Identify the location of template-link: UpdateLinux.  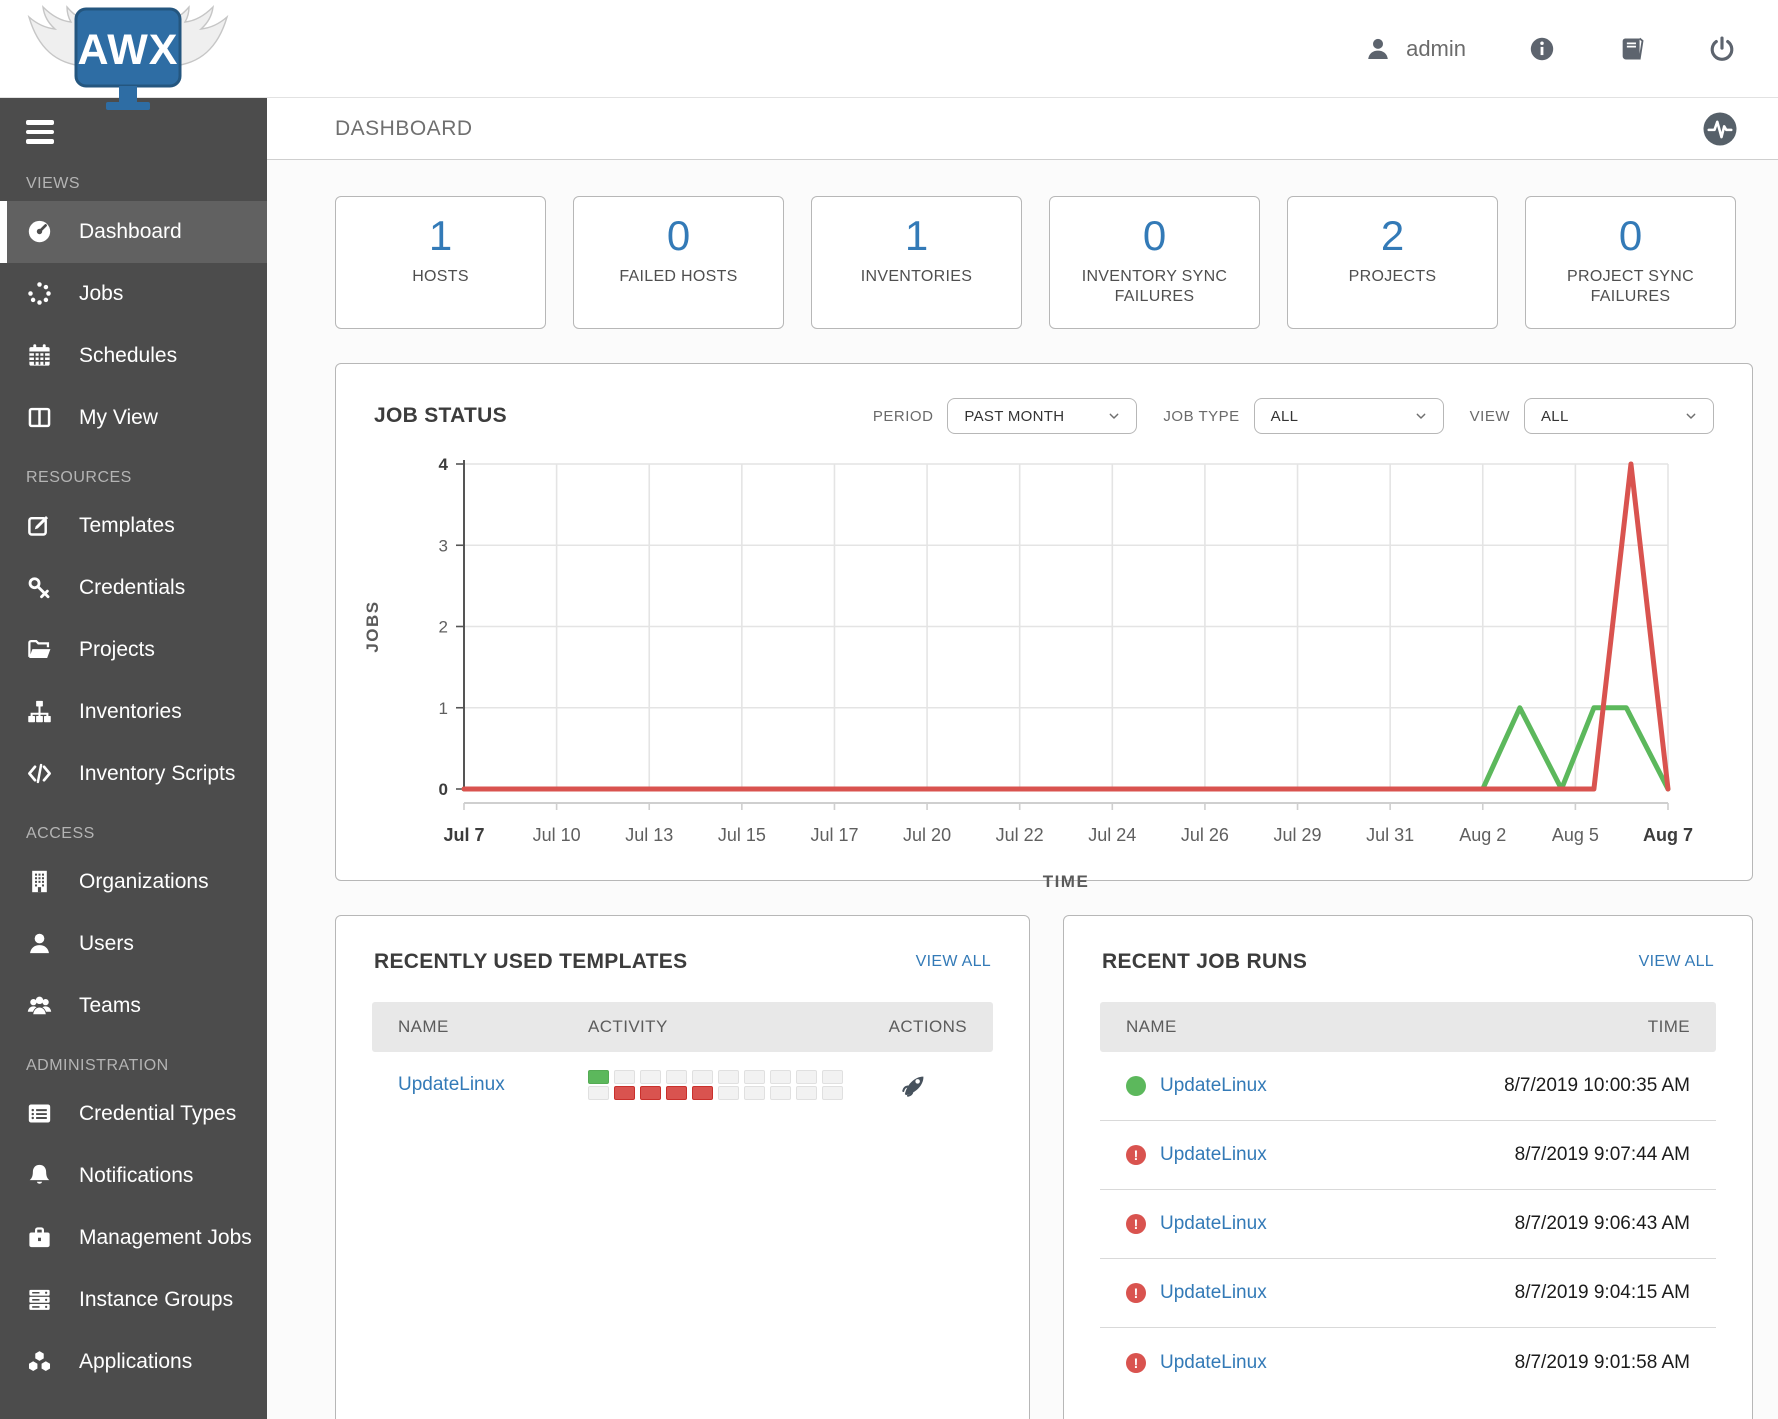
(451, 1084).